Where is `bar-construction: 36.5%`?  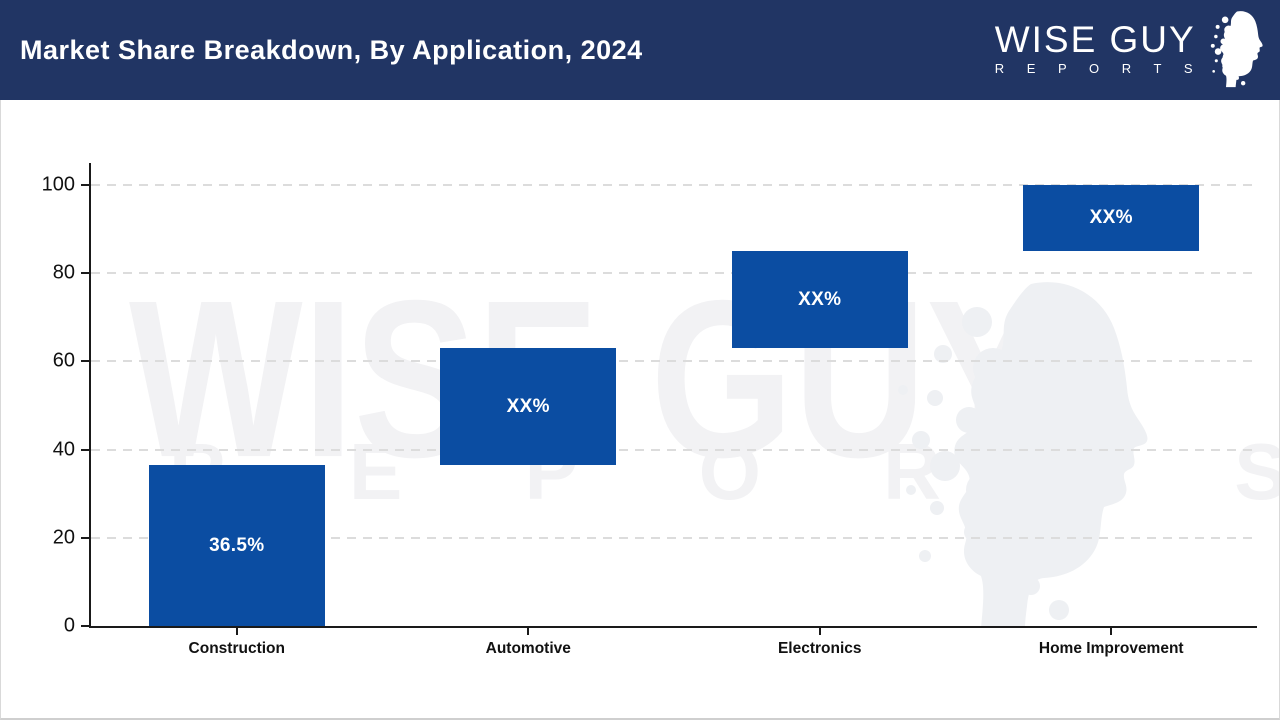
bar-construction: 36.5% is located at coordinates (236, 545).